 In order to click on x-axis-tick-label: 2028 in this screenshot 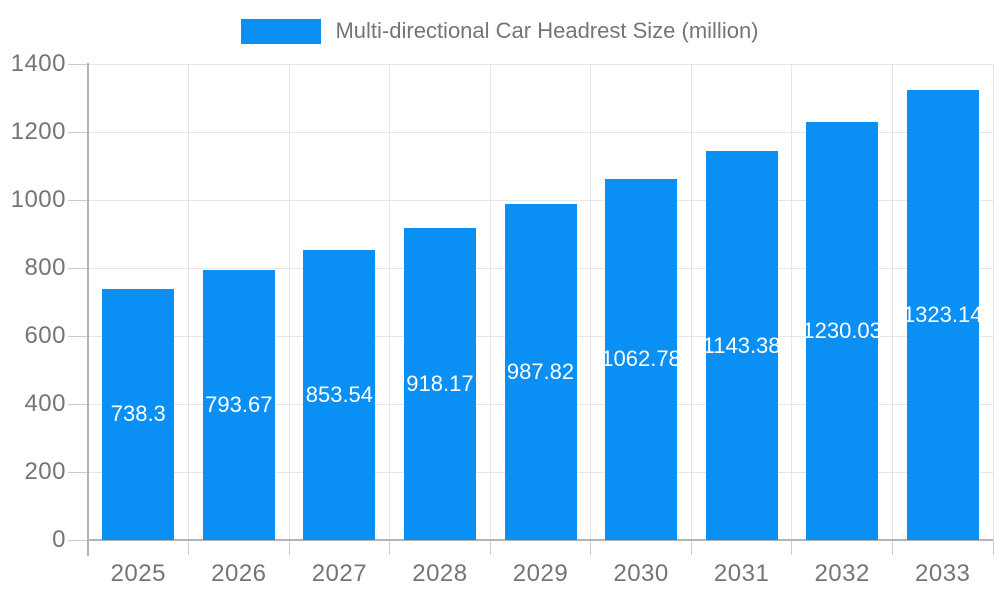, I will do `click(440, 573)`.